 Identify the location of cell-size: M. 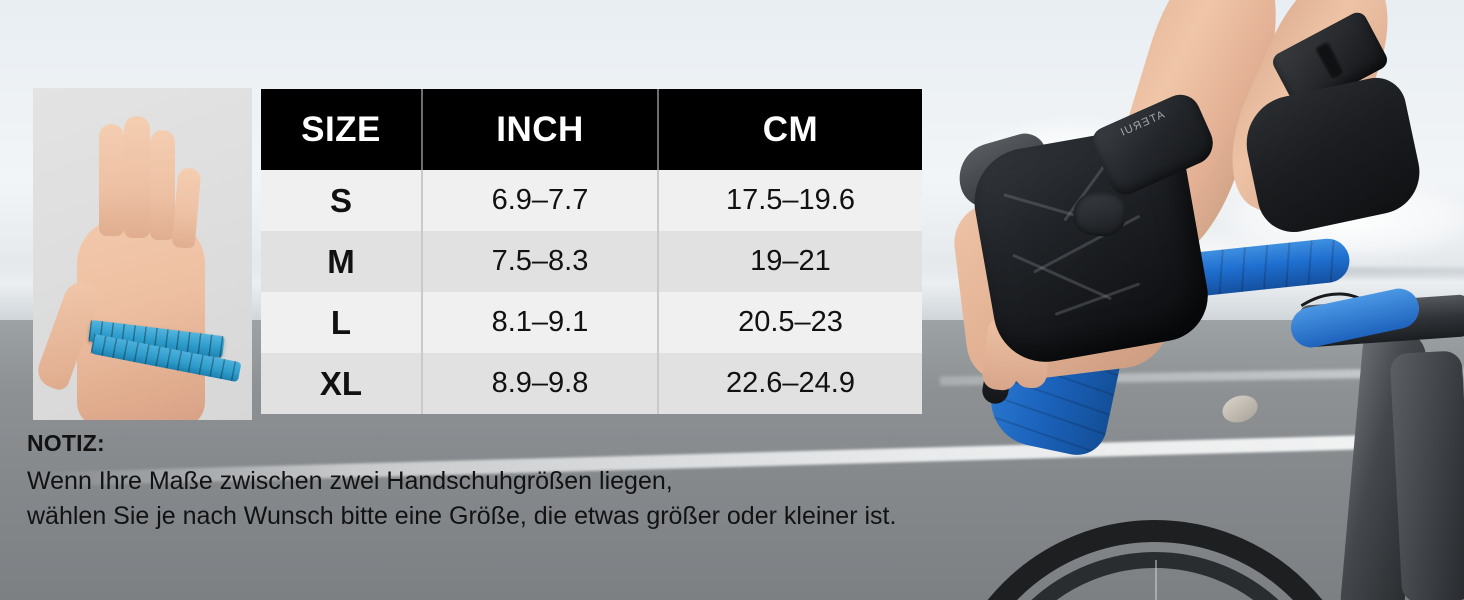
(342, 261).